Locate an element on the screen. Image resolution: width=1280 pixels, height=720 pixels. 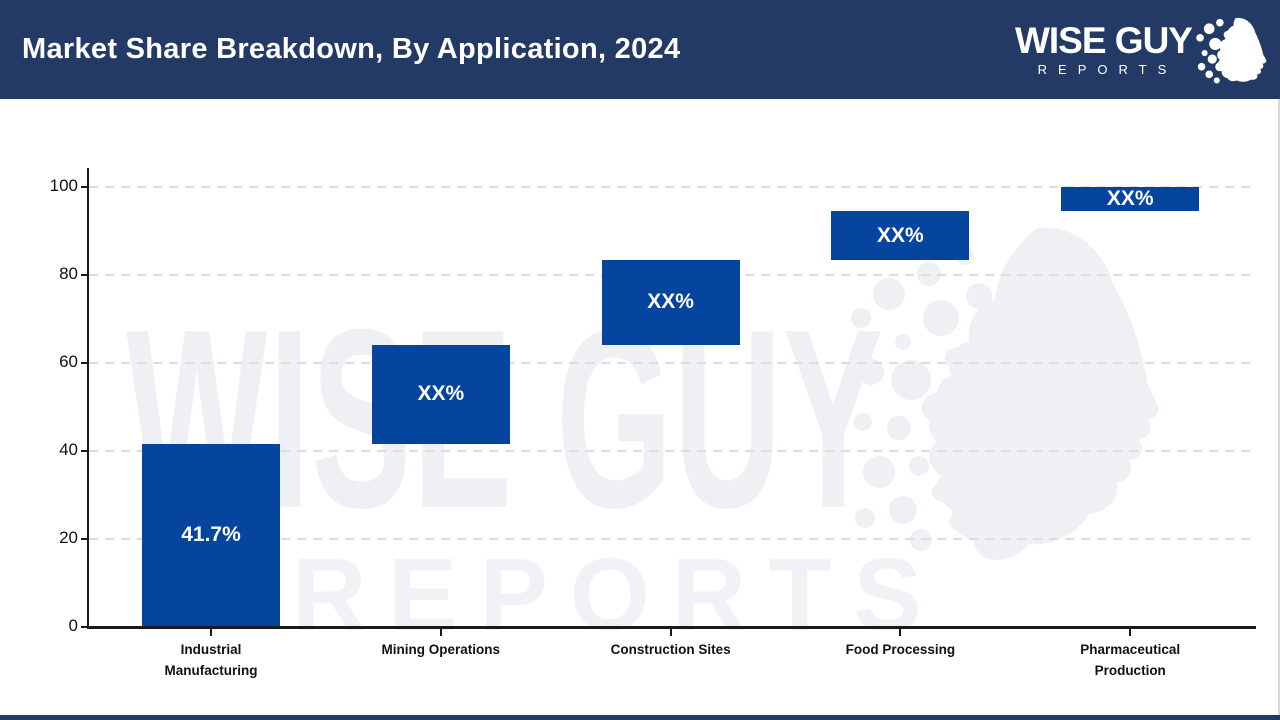
y-axis-tick-label: 100 is located at coordinates (63, 185).